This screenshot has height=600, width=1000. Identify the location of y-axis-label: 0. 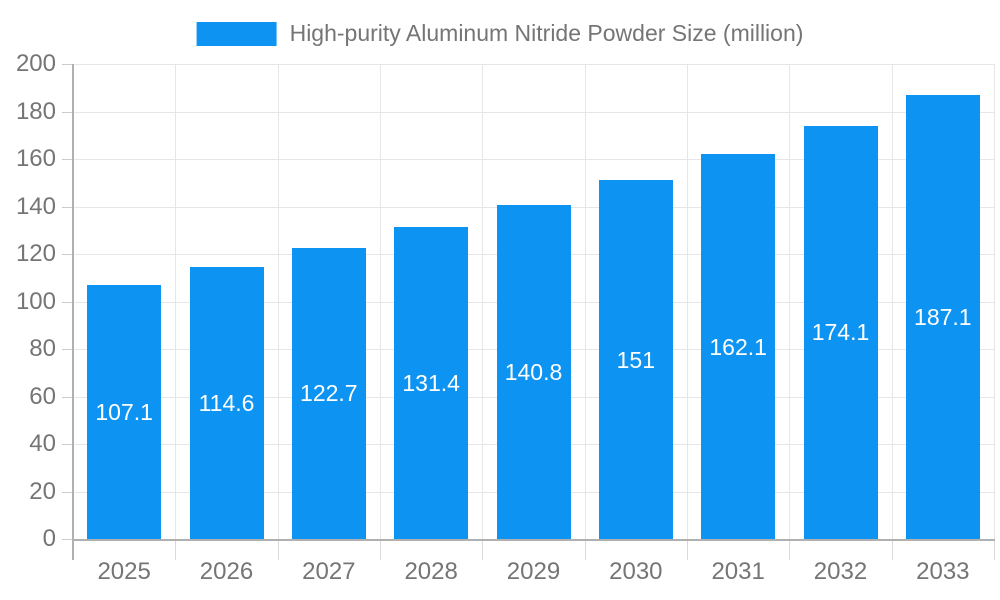
(49, 538).